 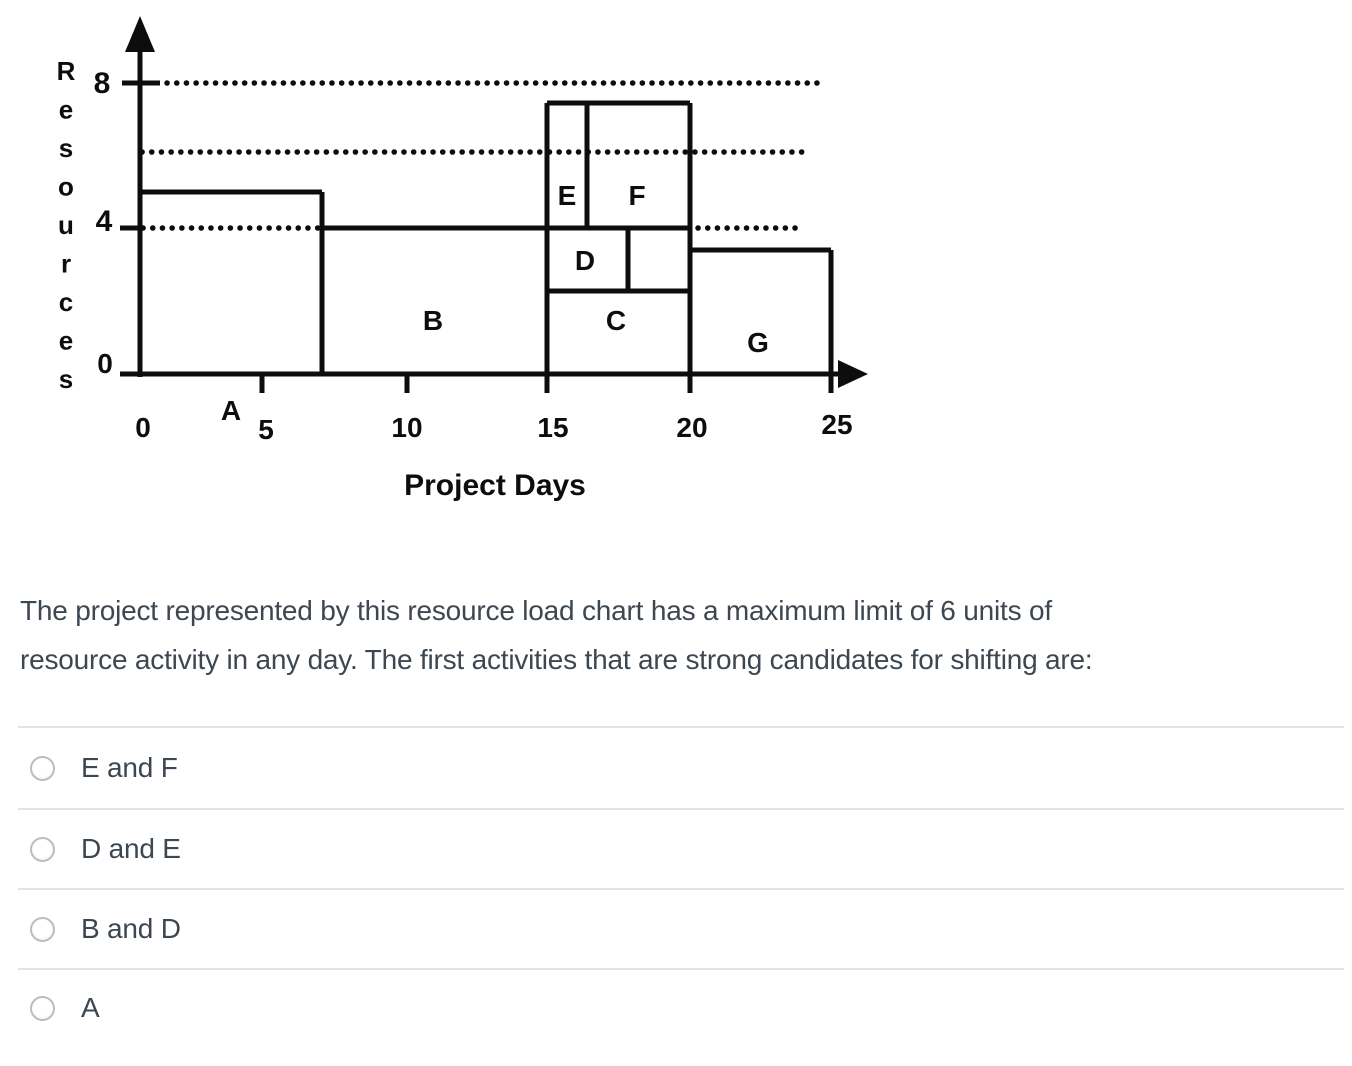 What do you see at coordinates (102, 83) in the screenshot?
I see `y-tick-label-8: 8` at bounding box center [102, 83].